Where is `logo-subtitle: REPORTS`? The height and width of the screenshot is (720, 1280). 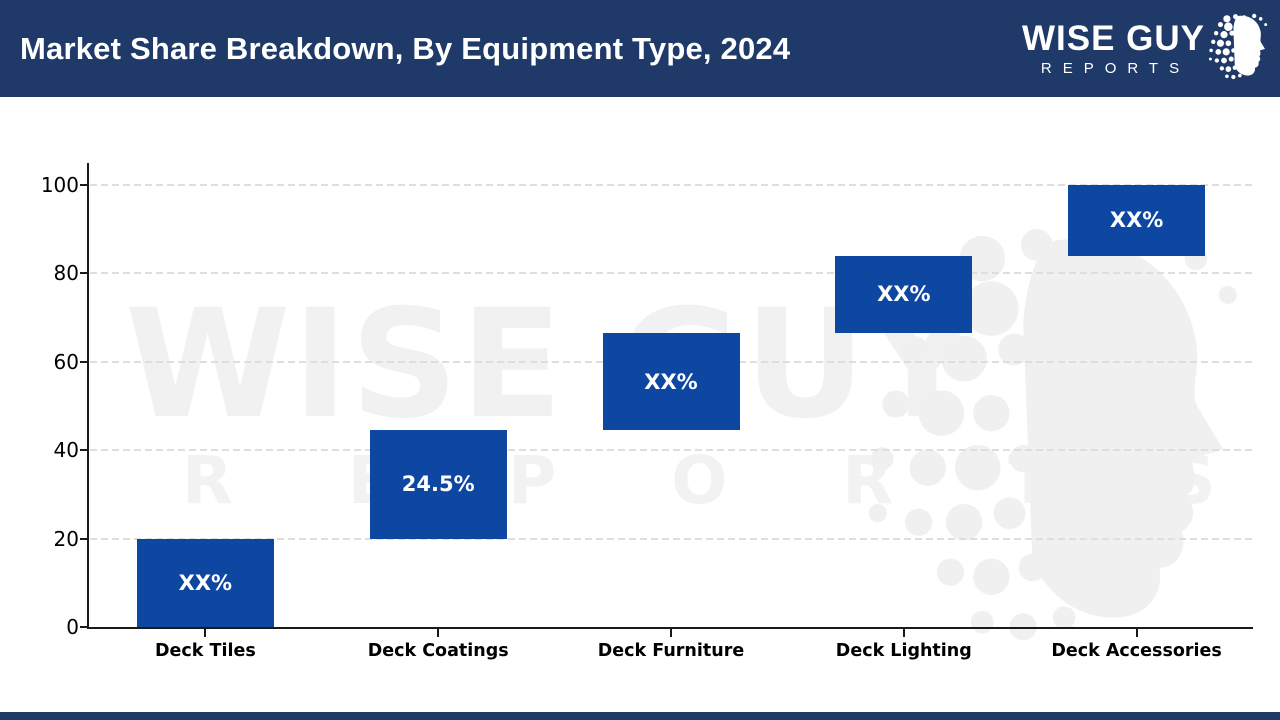
logo-subtitle: REPORTS is located at coordinates (1115, 68).